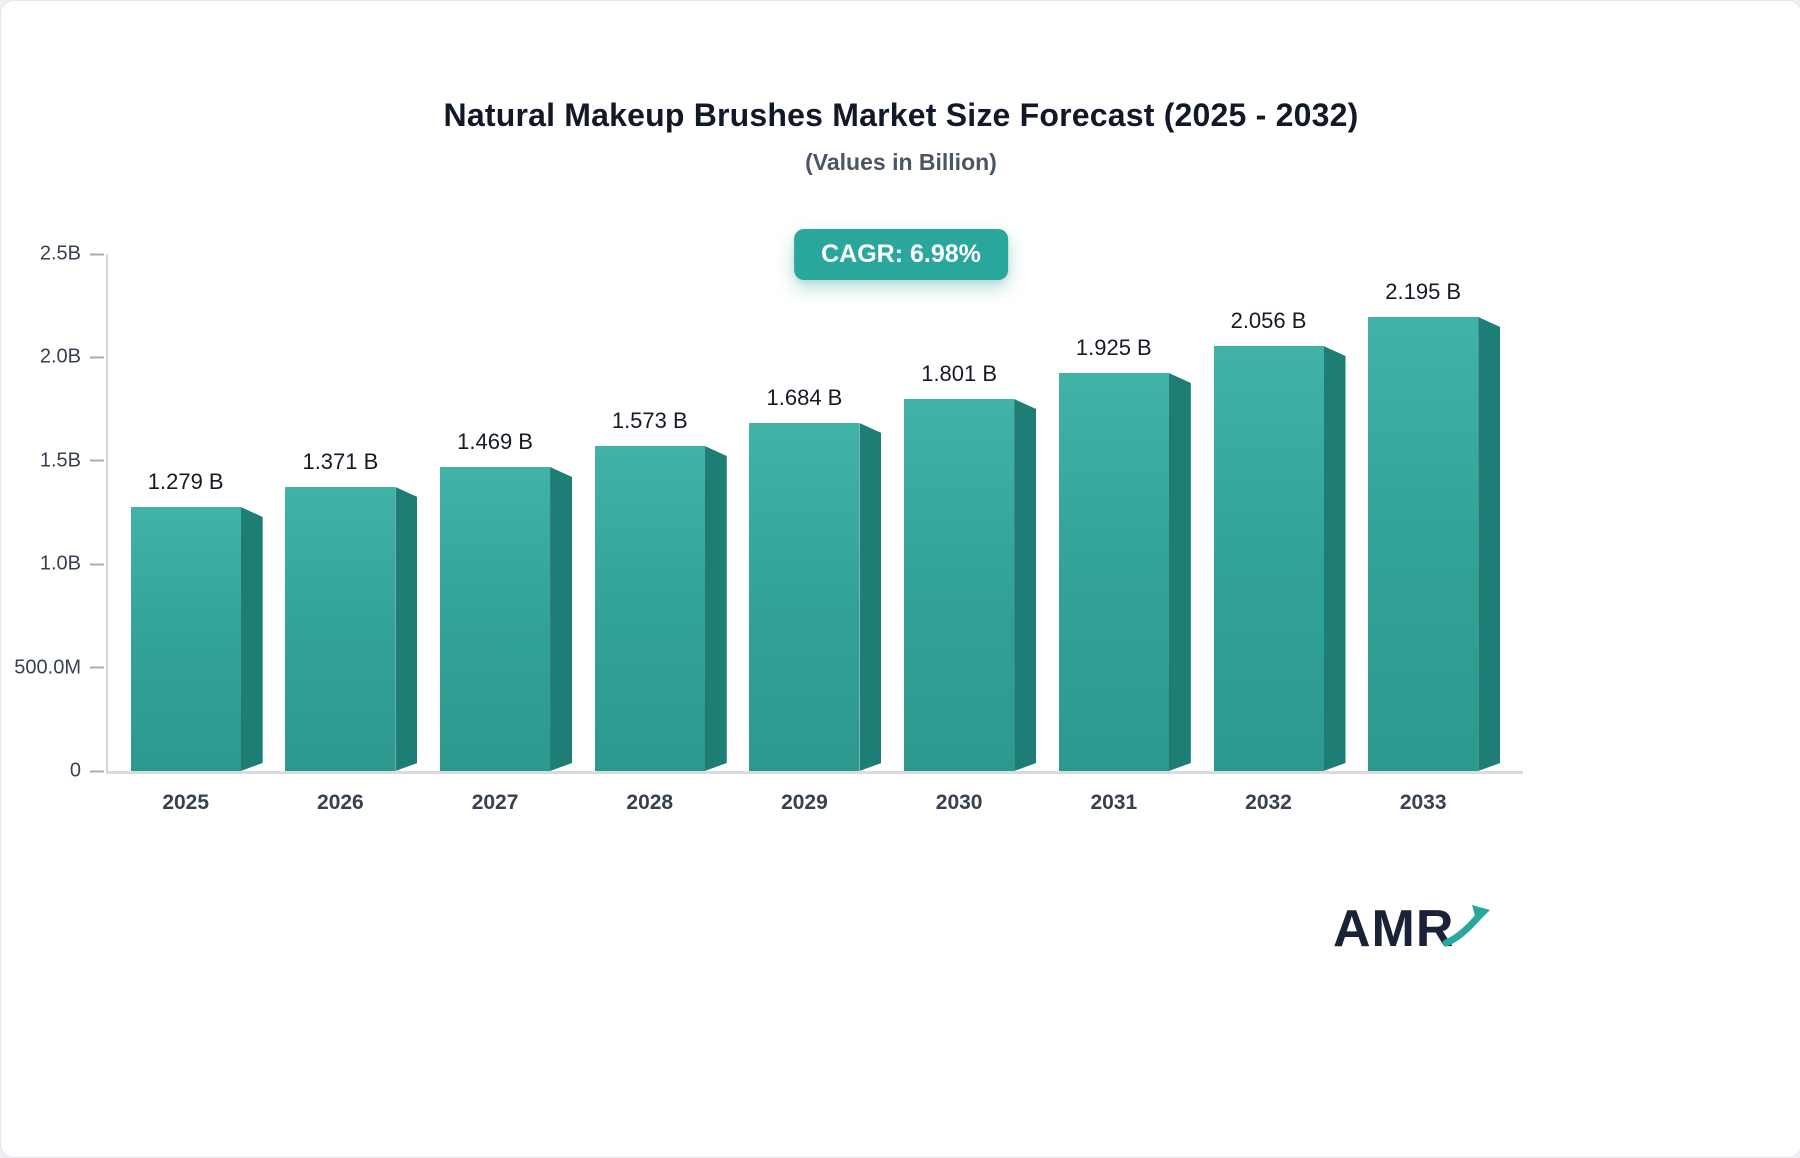 Image resolution: width=1800 pixels, height=1158 pixels. I want to click on bar-group: 1.469 B 2027, so click(506, 534).